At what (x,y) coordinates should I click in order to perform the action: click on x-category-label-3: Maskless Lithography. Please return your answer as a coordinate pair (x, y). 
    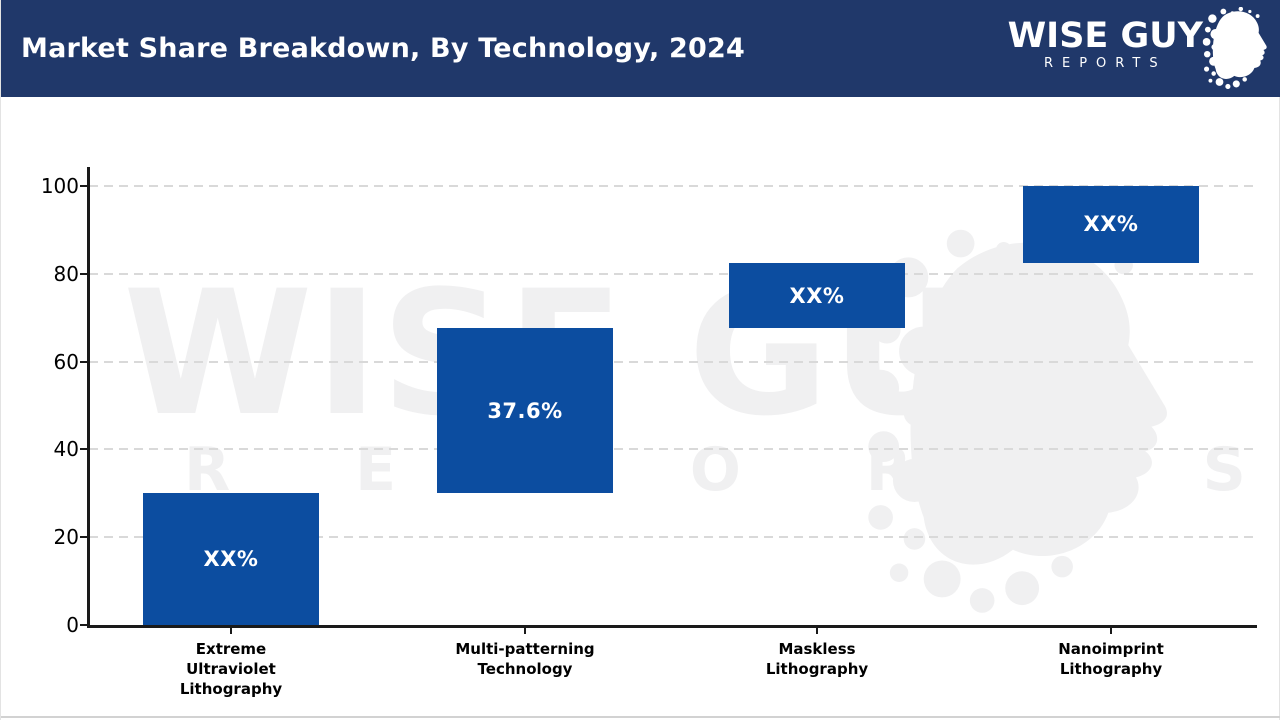
    Looking at the image, I should click on (817, 659).